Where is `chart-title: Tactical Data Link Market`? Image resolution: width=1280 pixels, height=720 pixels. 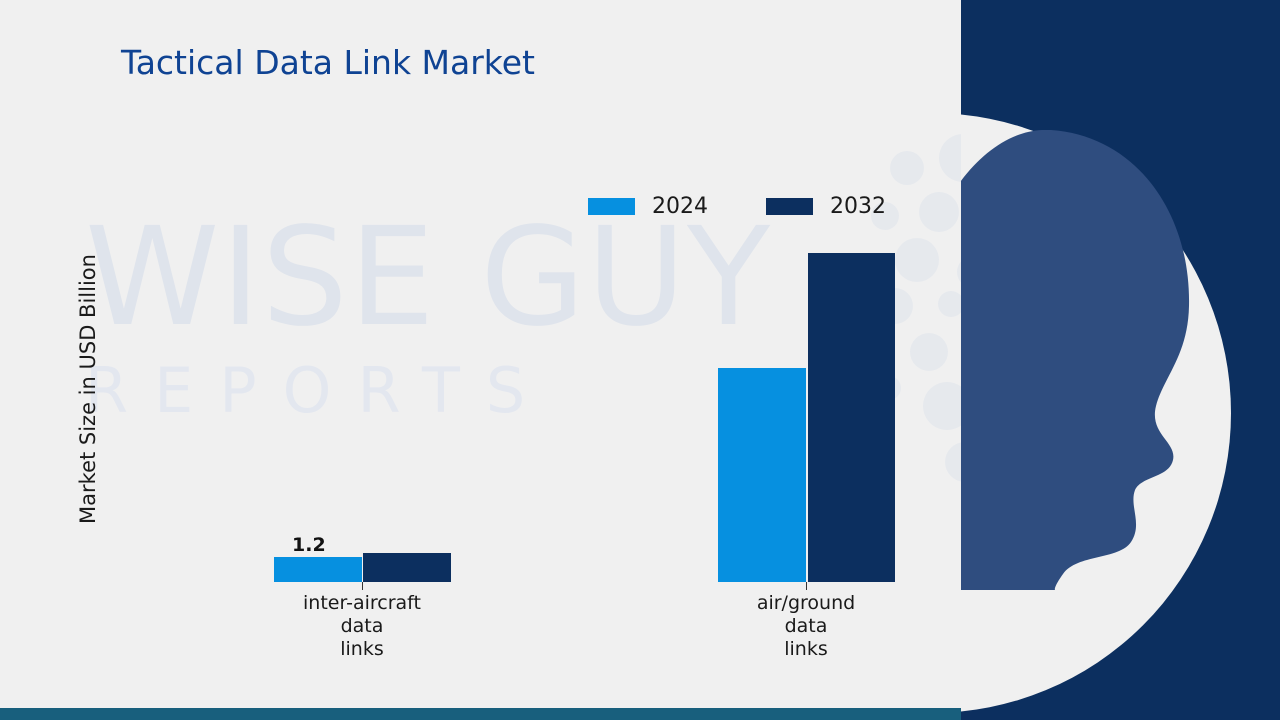 chart-title: Tactical Data Link Market is located at coordinates (328, 62).